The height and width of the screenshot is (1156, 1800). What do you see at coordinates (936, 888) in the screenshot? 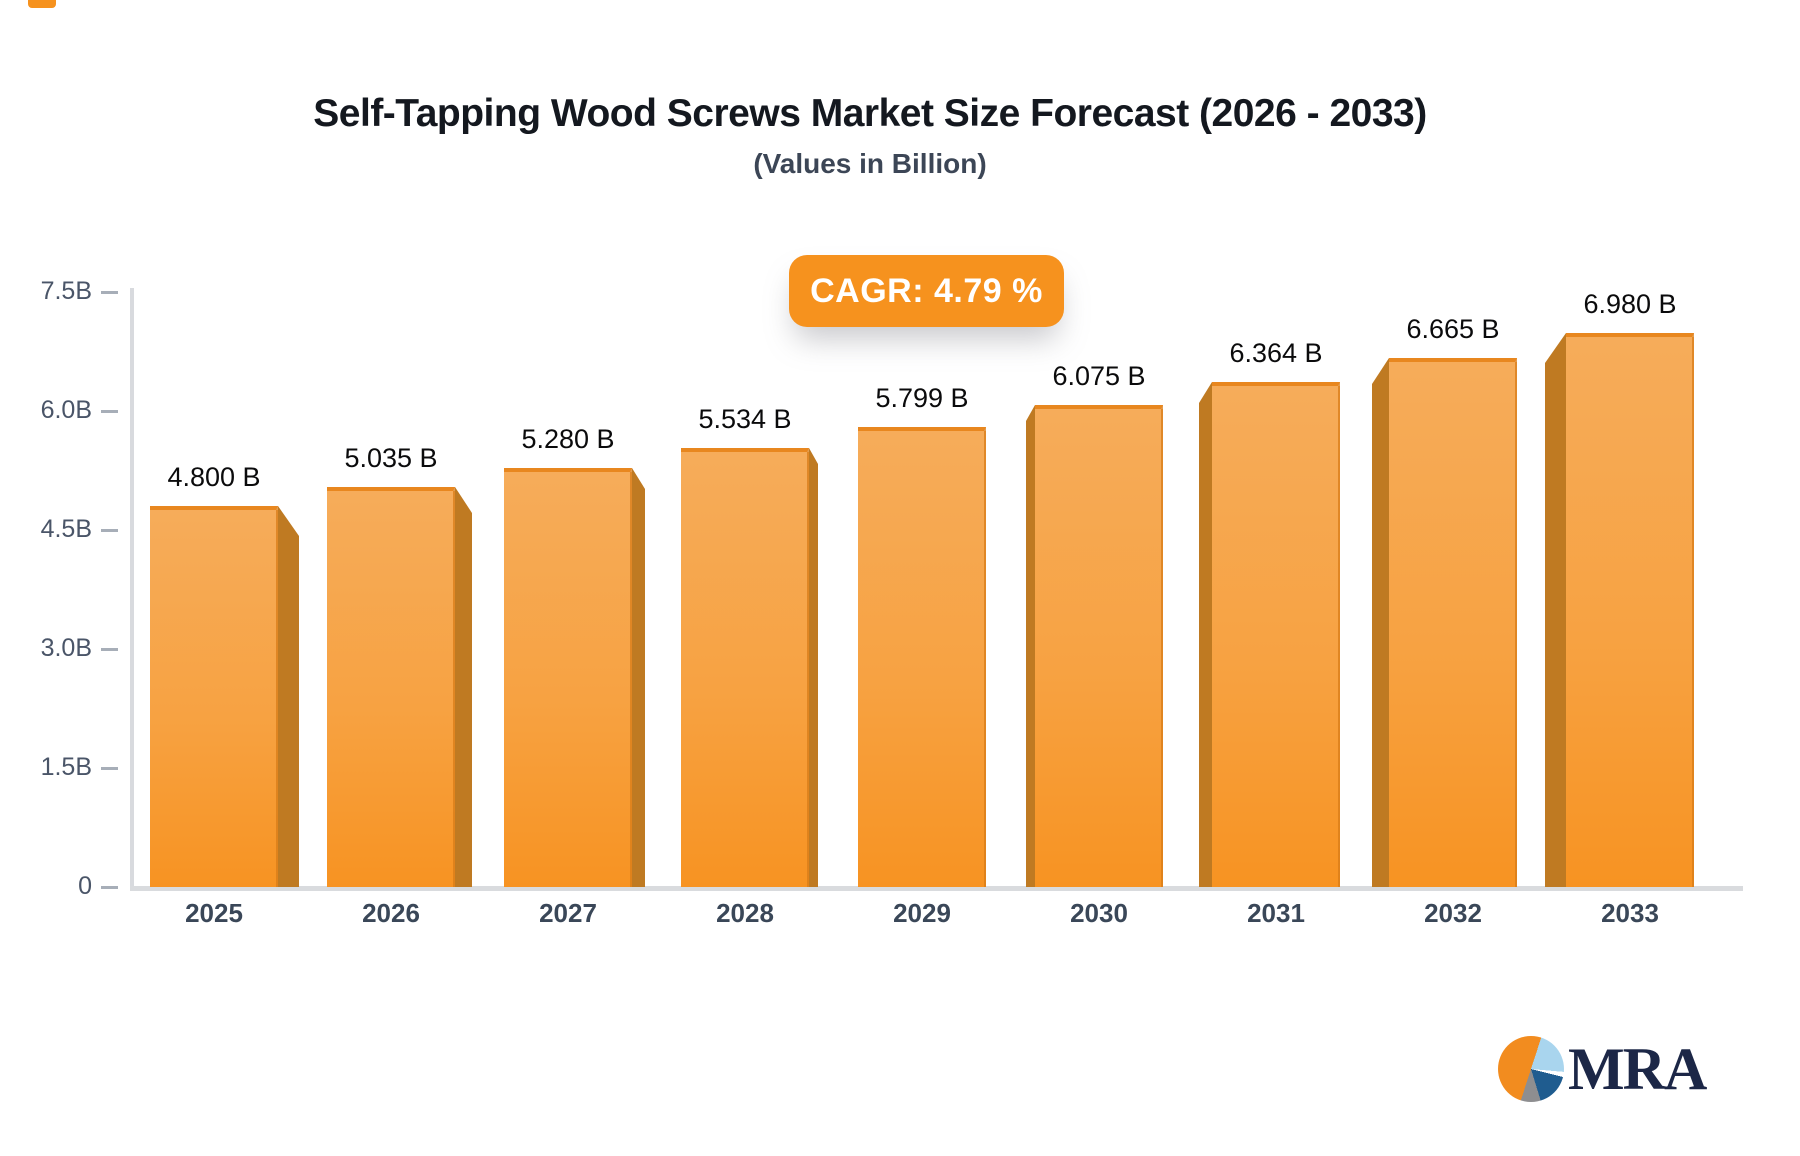
I see `x-axis-baseline` at bounding box center [936, 888].